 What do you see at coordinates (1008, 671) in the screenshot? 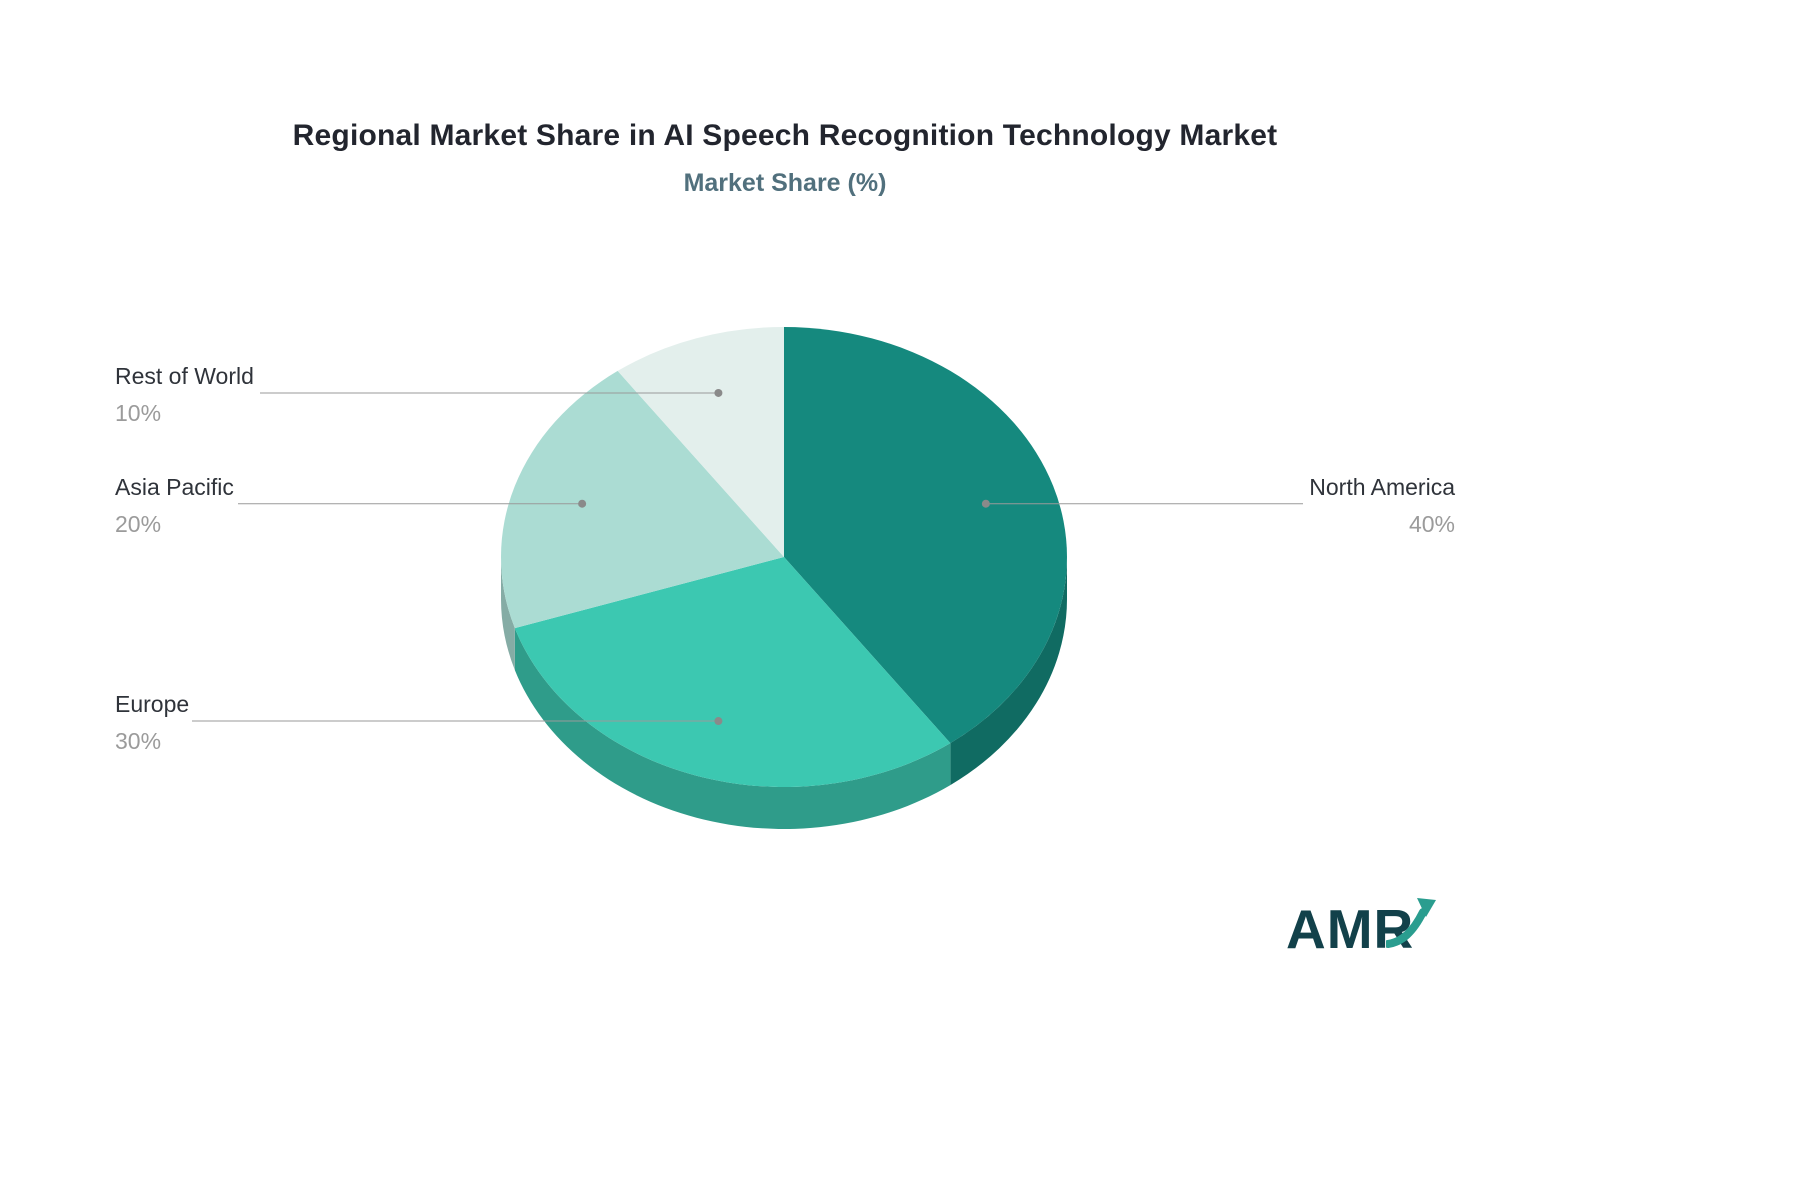
I see `pie-slice-side-north-america` at bounding box center [1008, 671].